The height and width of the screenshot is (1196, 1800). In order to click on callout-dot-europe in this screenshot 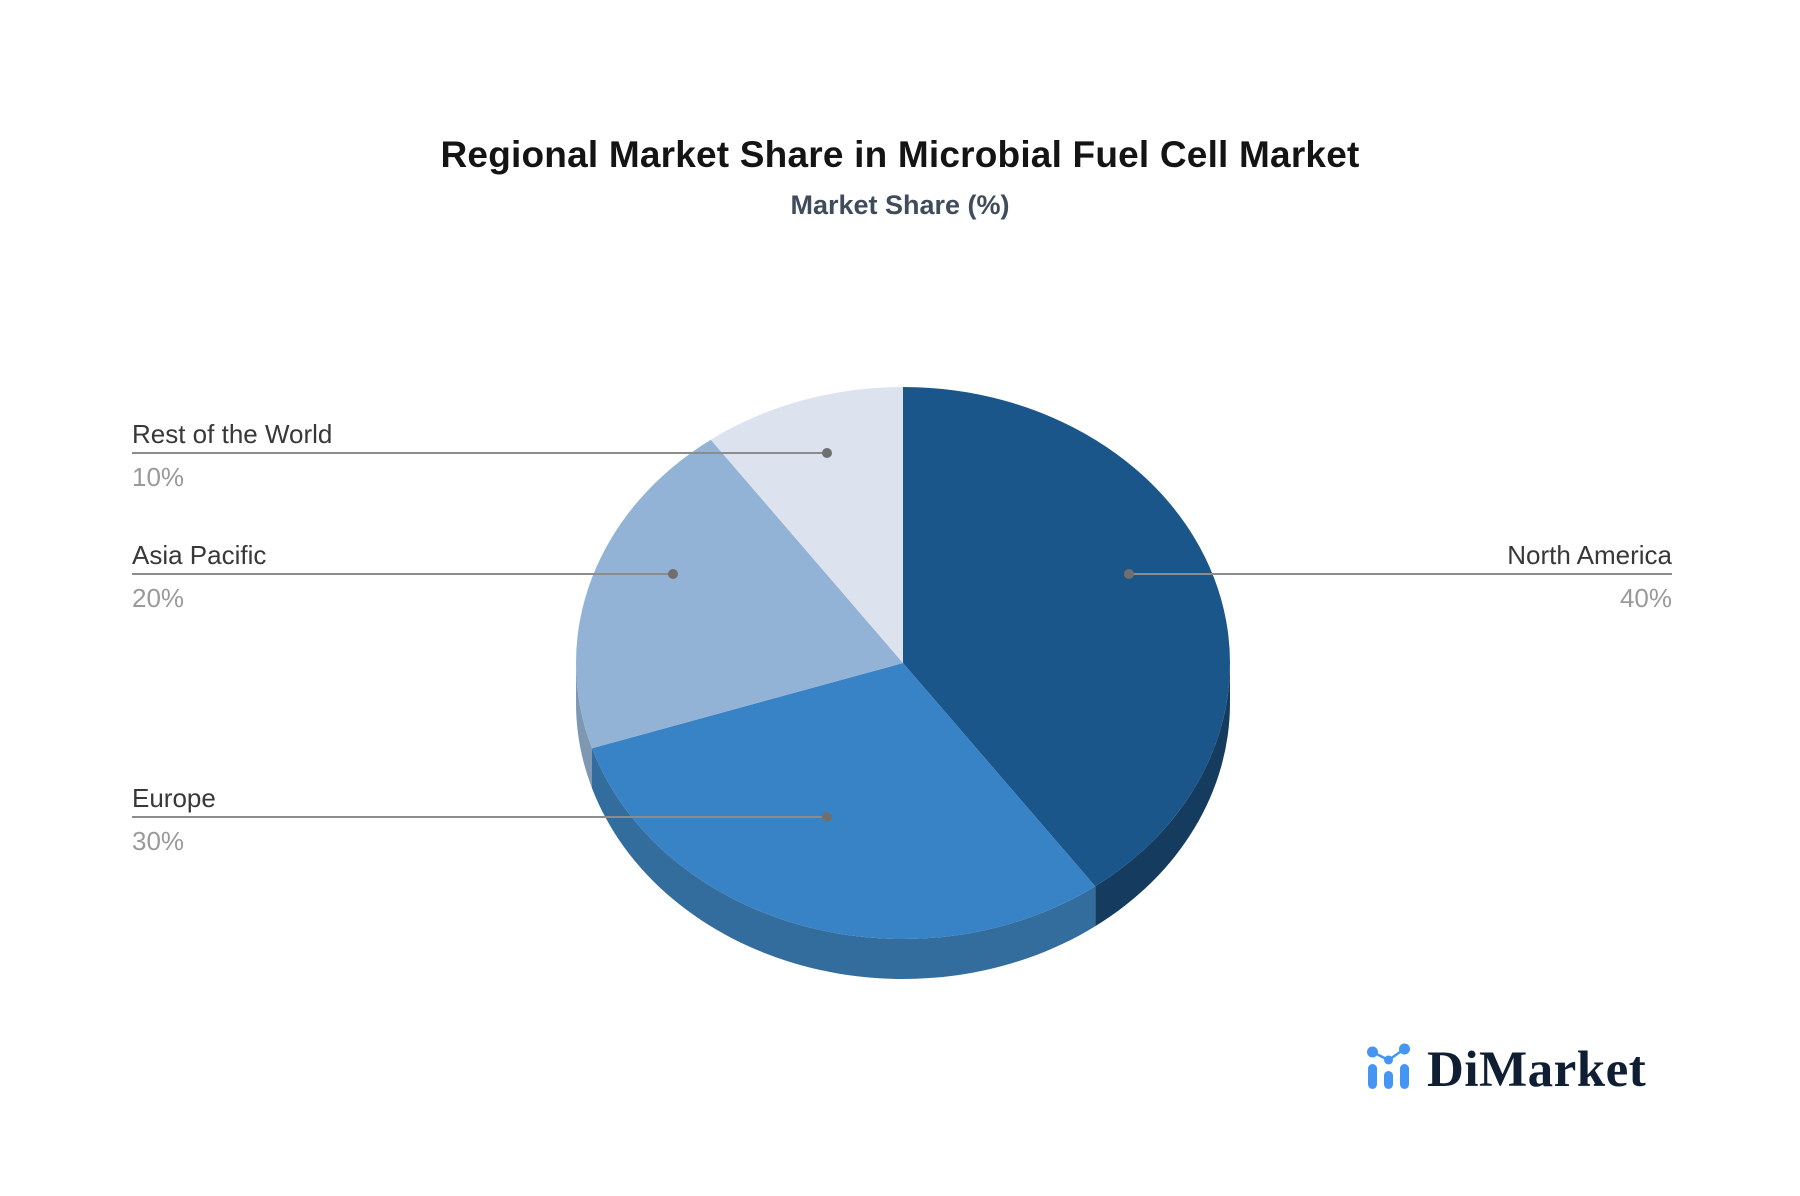, I will do `click(827, 817)`.